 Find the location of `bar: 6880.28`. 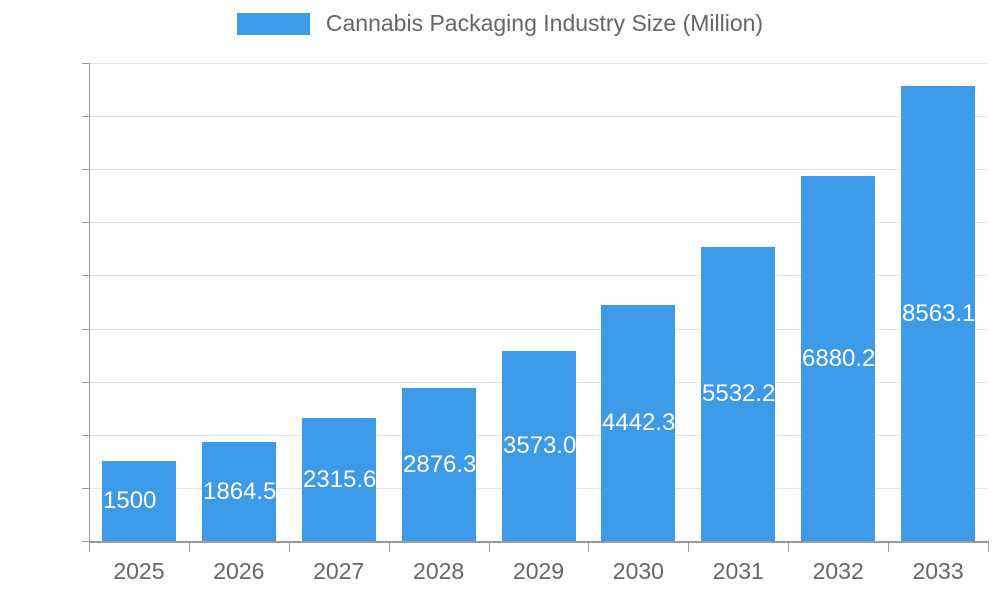

bar: 6880.28 is located at coordinates (838, 358).